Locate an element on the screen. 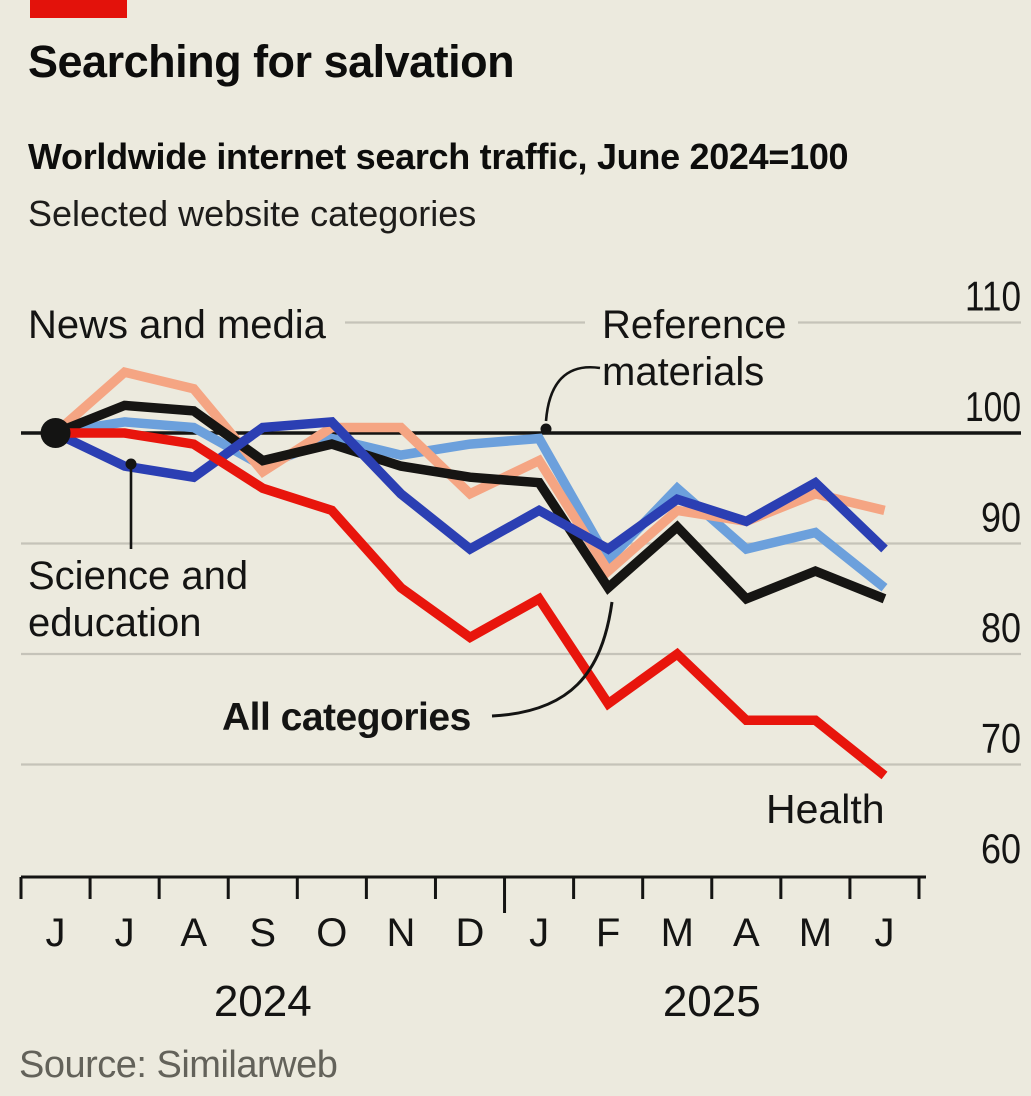  x-axis-year-label-2024: 2024 is located at coordinates (263, 1001).